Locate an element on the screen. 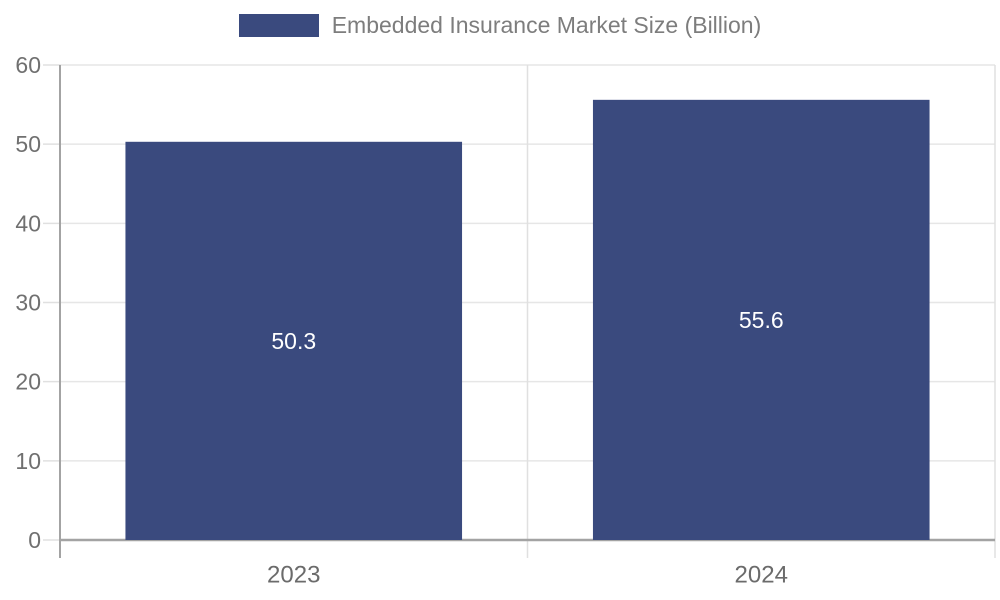  y-tick-label: 50 is located at coordinates (28, 144).